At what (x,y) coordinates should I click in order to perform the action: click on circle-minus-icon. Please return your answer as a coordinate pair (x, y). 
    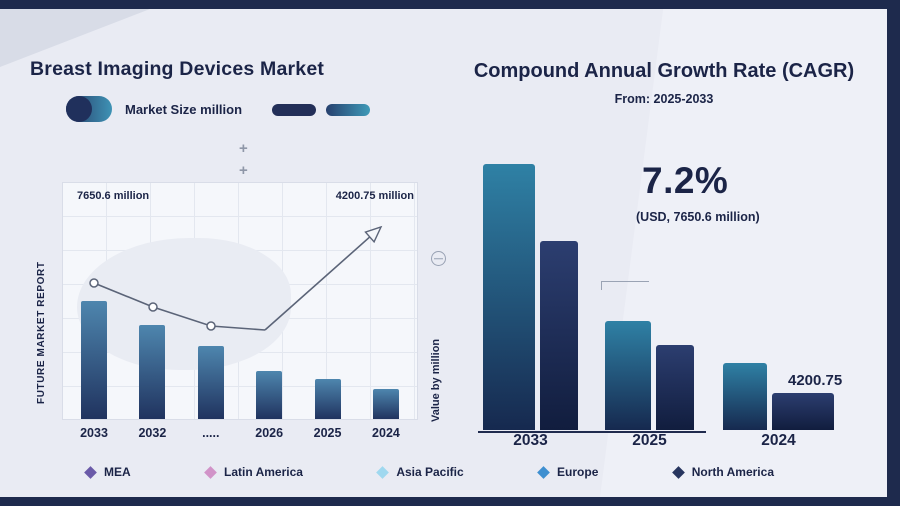
    Looking at the image, I should click on (438, 258).